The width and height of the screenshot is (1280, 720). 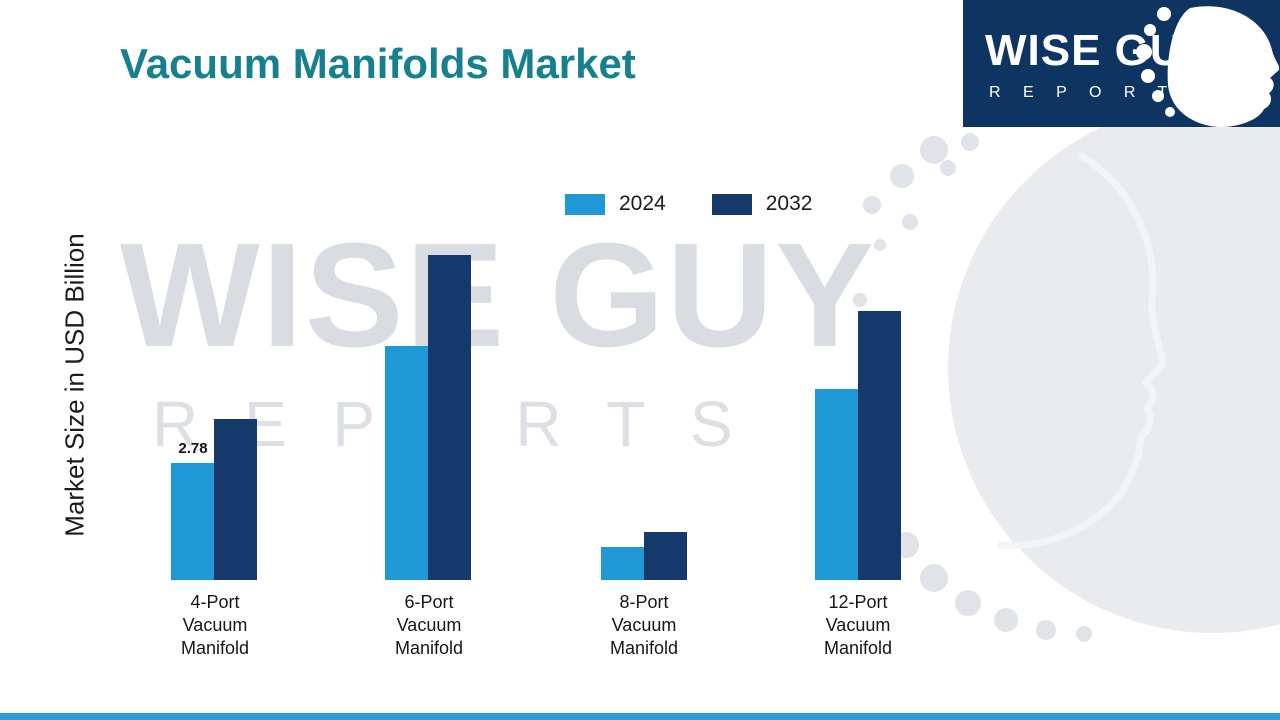 I want to click on logo-reports-text: R E P O R T S, so click(x=1099, y=92).